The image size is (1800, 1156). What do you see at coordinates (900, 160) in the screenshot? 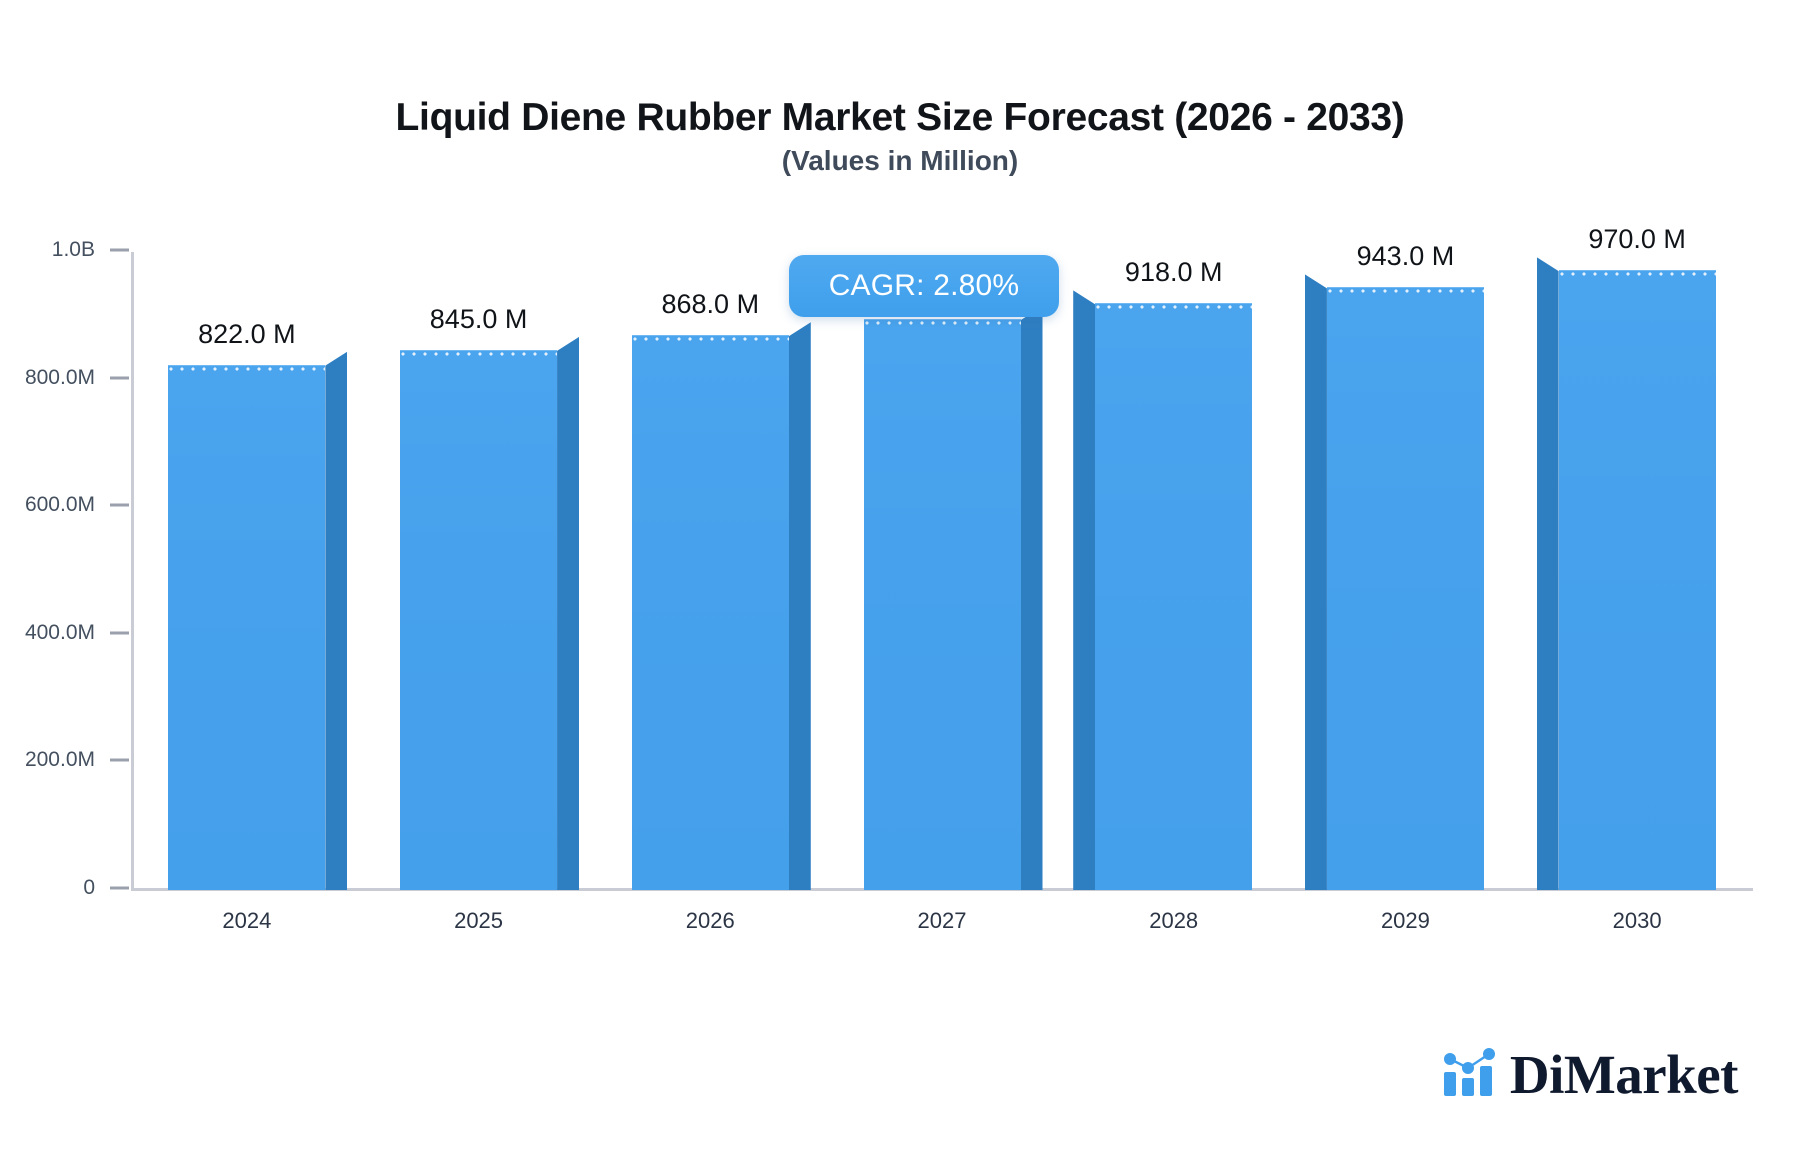
I see `chart-subtitle: (Values in Million)` at bounding box center [900, 160].